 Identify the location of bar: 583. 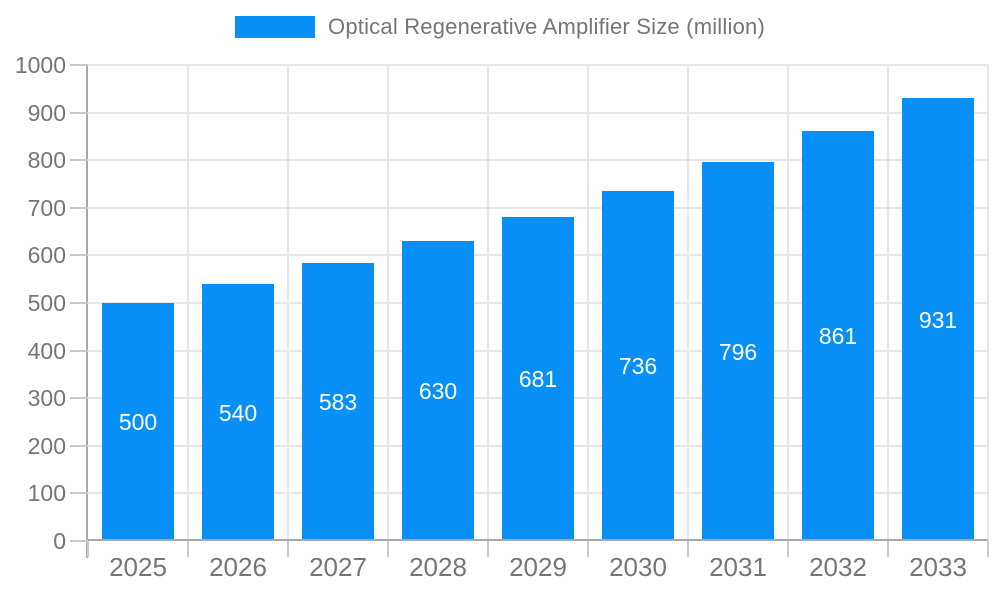
(338, 402).